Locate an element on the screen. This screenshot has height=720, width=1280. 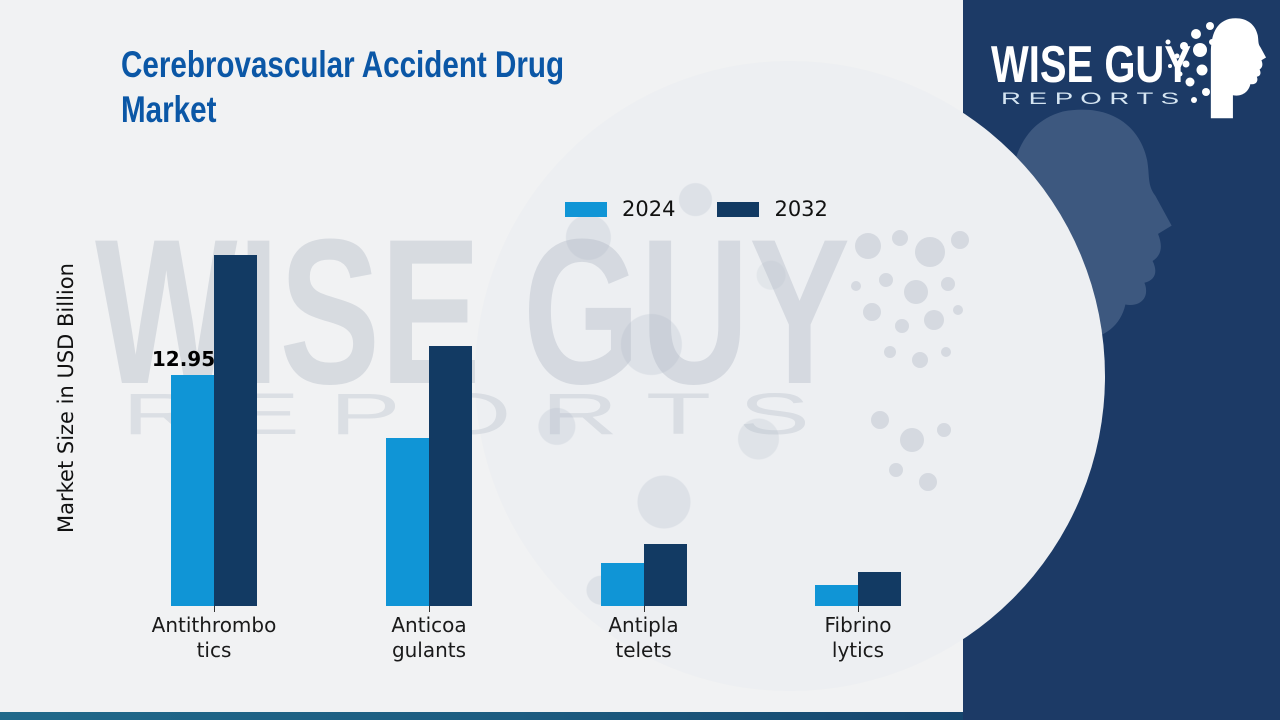
bar-2032-anticoagulants is located at coordinates (450, 476).